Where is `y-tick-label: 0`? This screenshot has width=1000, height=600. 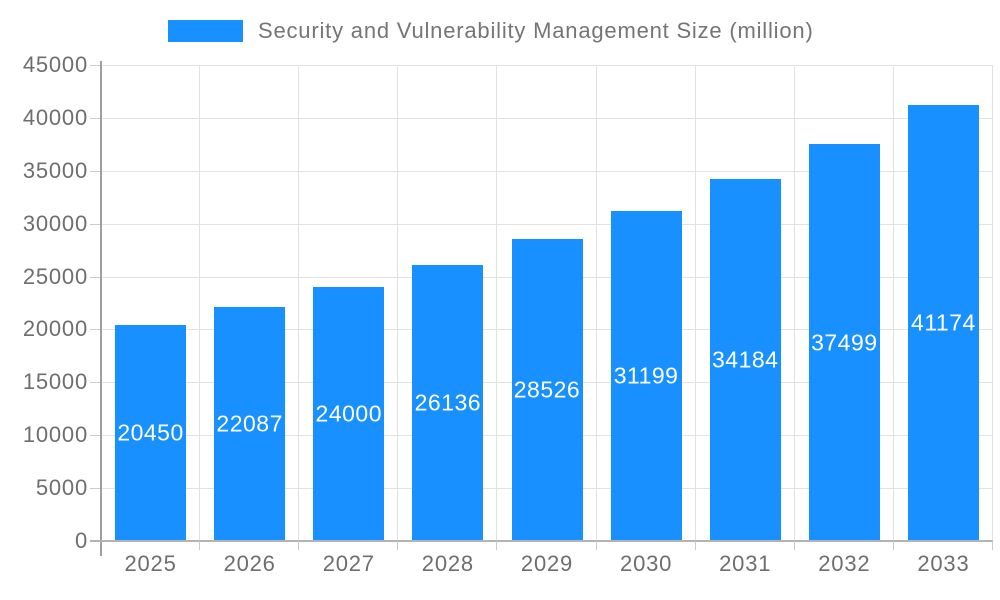
y-tick-label: 0 is located at coordinates (81, 540).